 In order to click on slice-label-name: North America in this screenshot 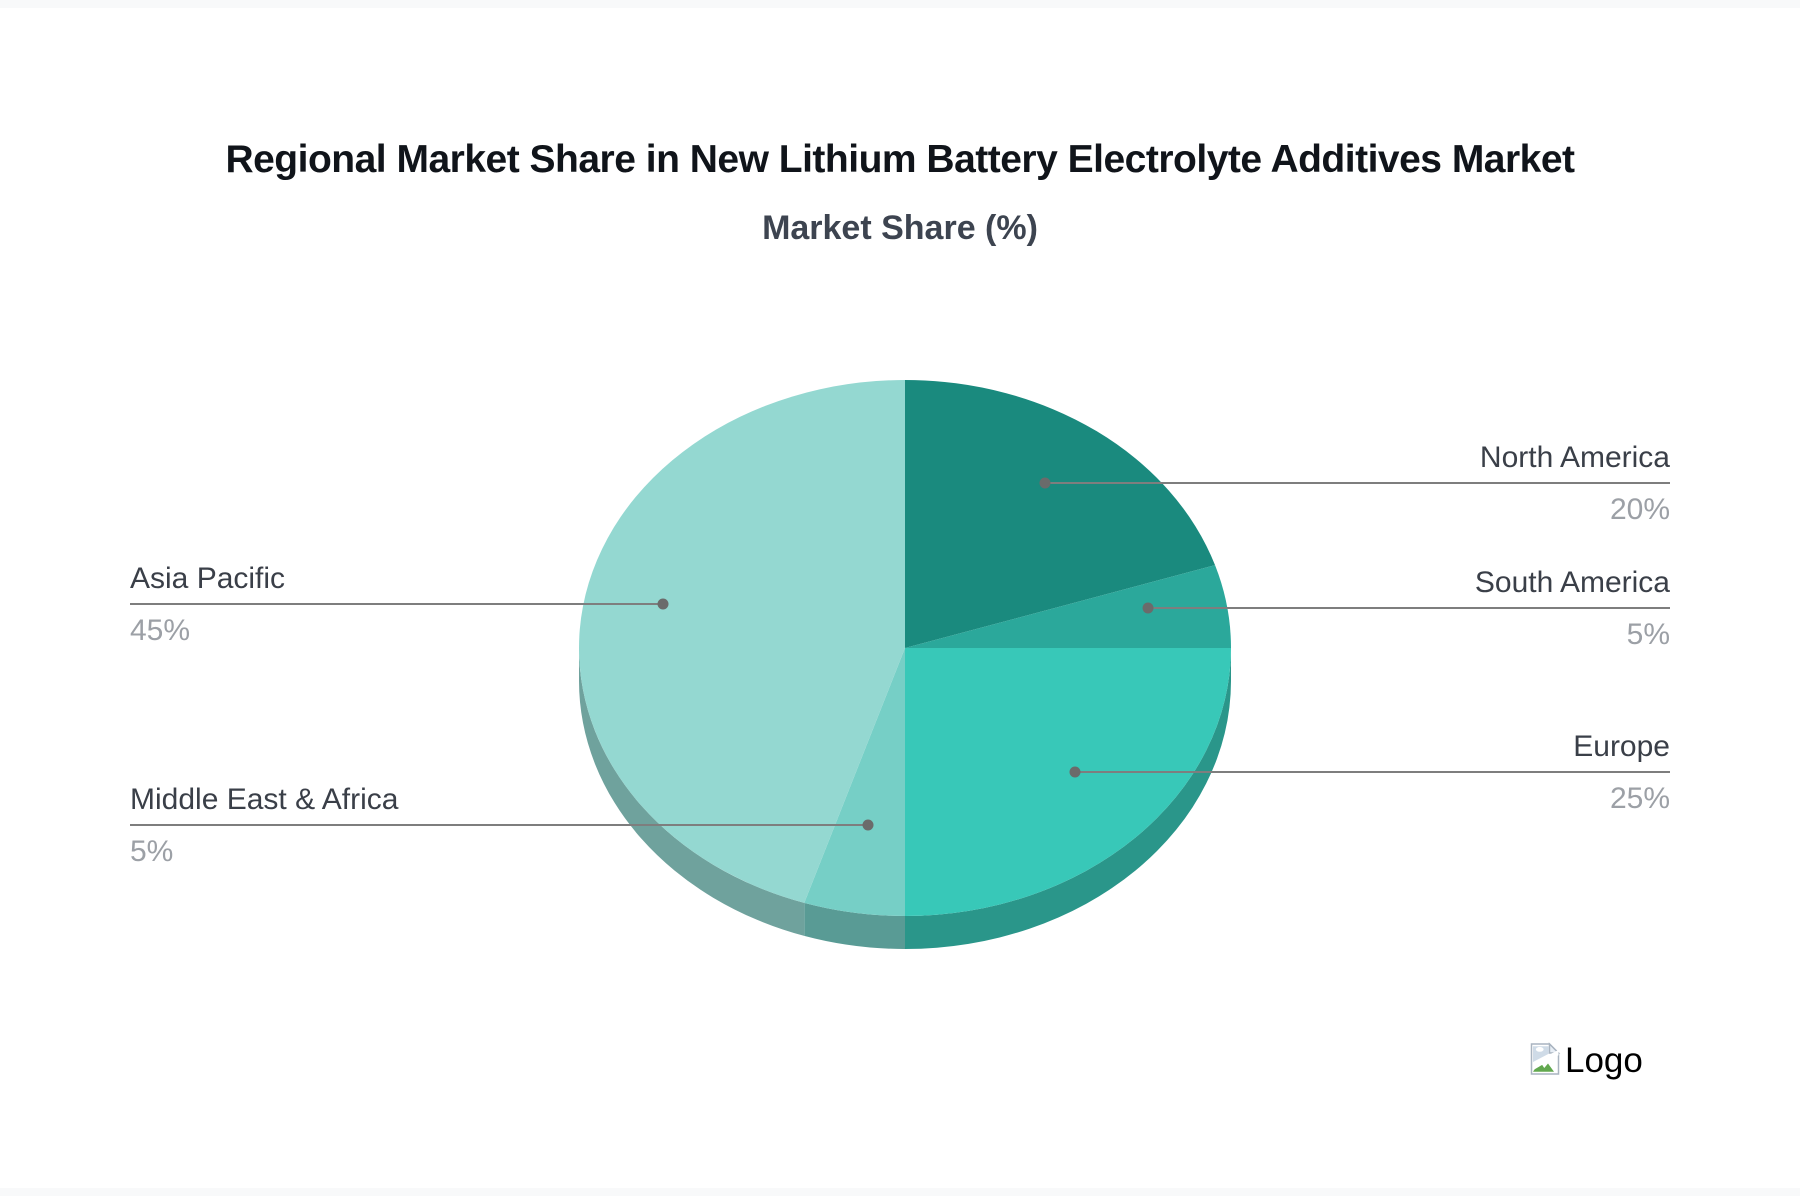, I will do `click(1574, 457)`.